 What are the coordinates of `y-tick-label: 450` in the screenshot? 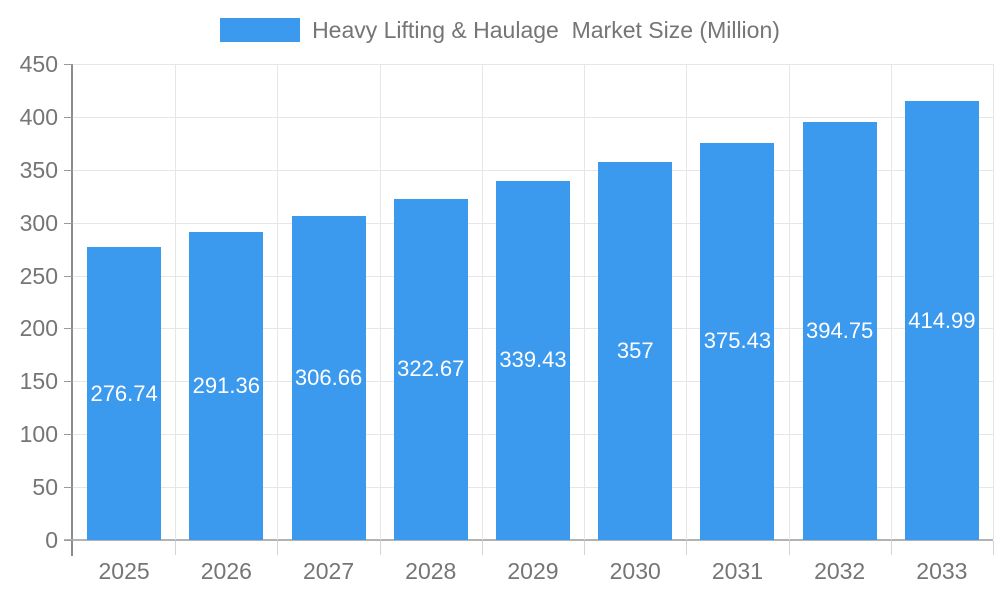 It's located at (38, 64).